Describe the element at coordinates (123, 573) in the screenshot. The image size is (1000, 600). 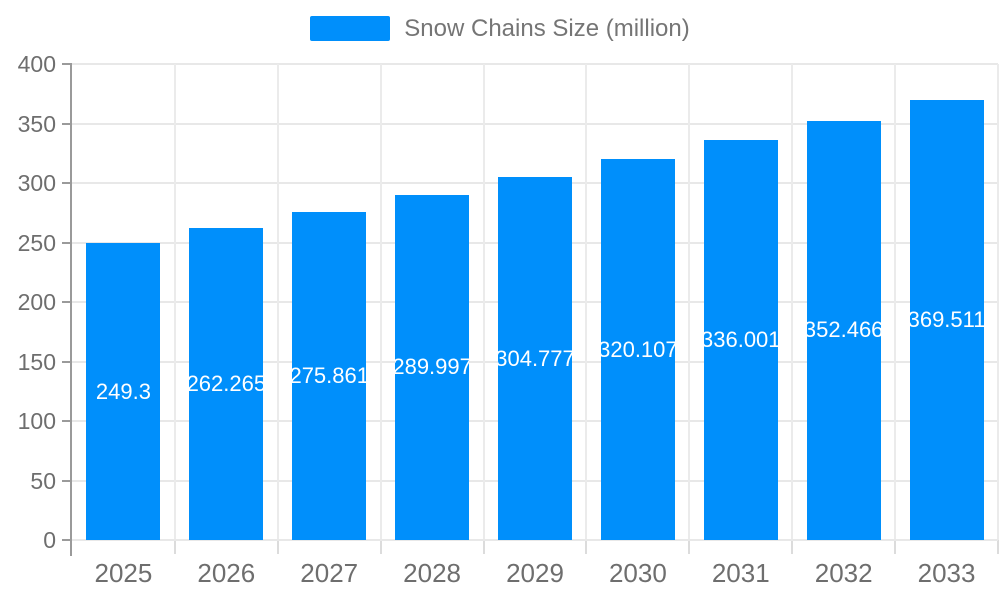
I see `x-tick-label: 2025` at that location.